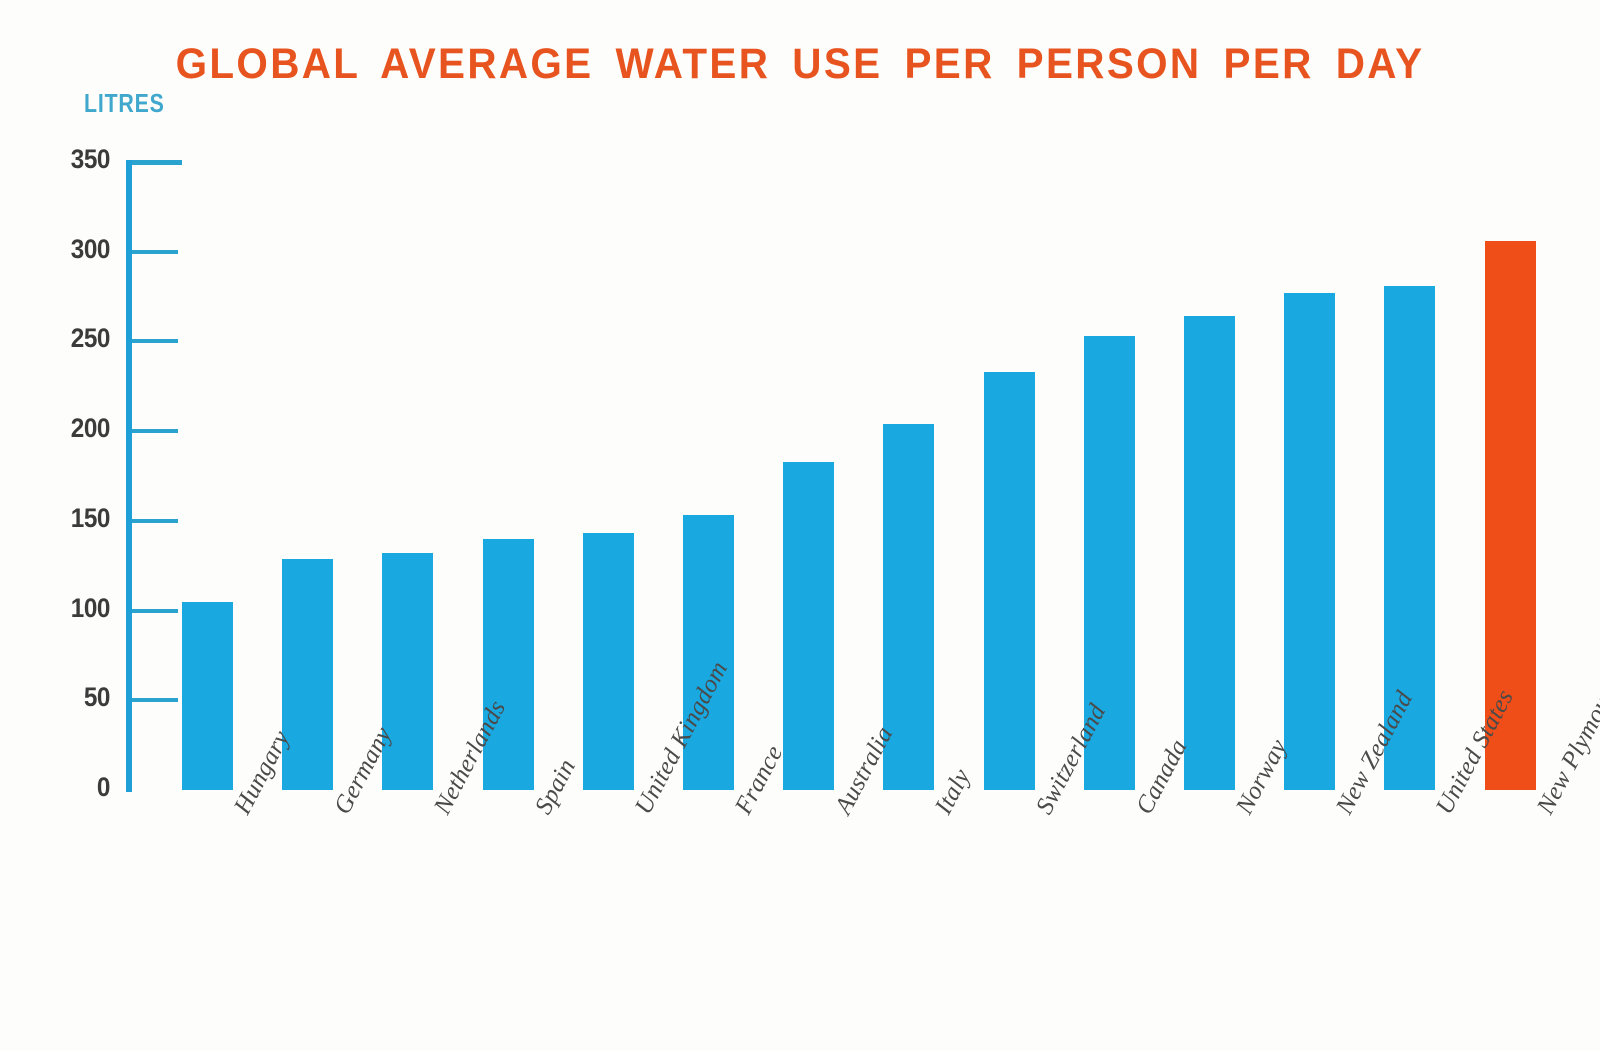 Image resolution: width=1600 pixels, height=1051 pixels. What do you see at coordinates (555, 786) in the screenshot?
I see `category-label-spain: Spain` at bounding box center [555, 786].